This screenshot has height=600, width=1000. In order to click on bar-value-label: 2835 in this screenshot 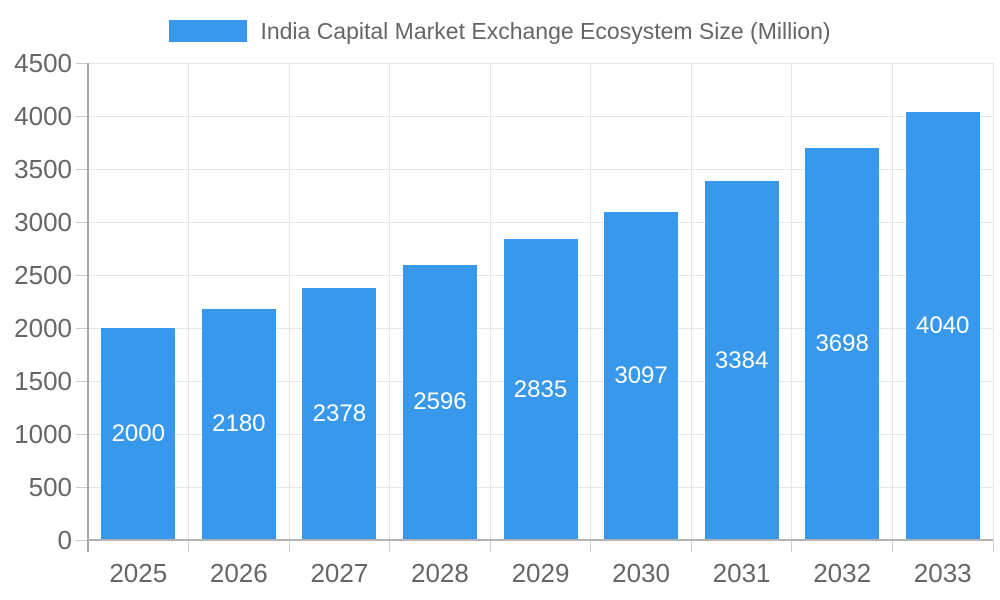, I will do `click(540, 389)`.